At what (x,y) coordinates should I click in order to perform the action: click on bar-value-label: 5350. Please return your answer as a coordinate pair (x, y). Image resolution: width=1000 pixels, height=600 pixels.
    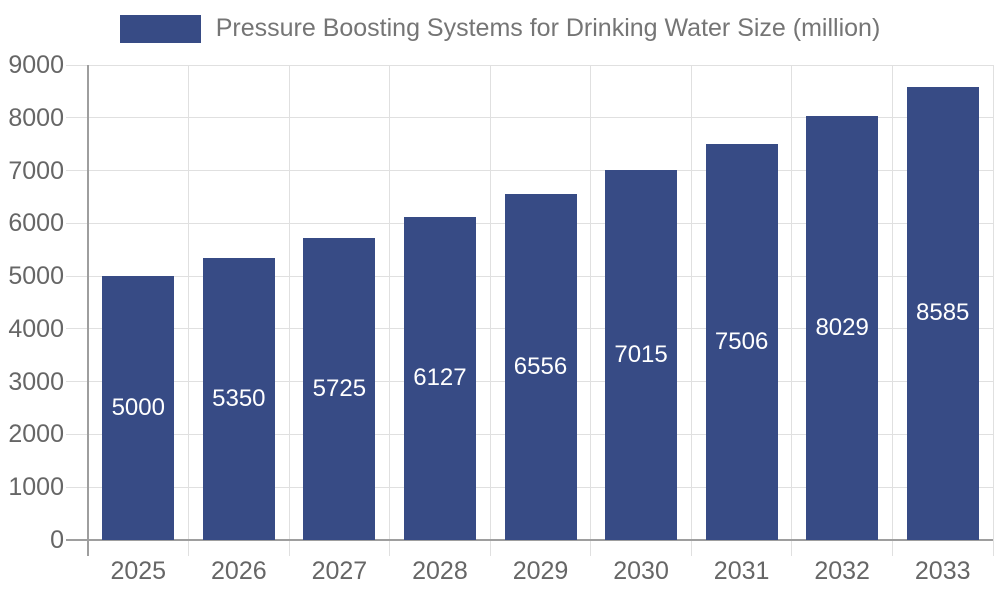
    Looking at the image, I should click on (239, 398).